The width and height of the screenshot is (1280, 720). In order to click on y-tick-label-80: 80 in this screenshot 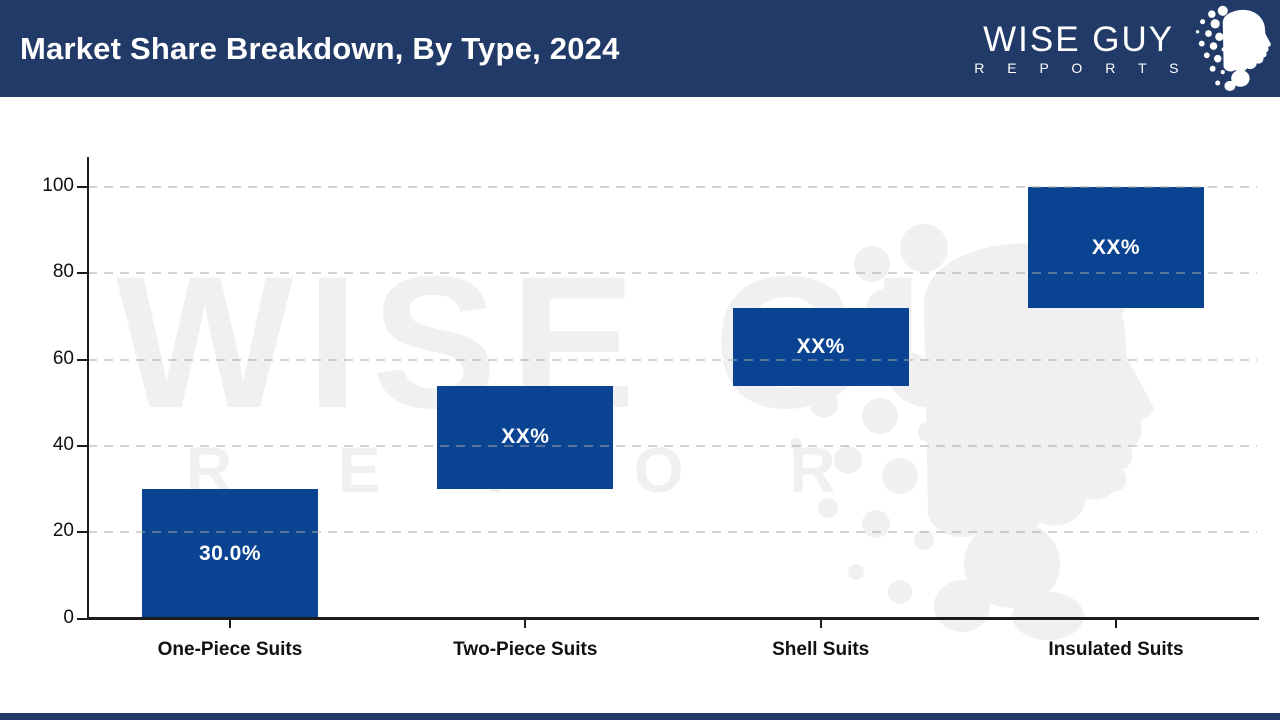, I will do `click(63, 272)`.